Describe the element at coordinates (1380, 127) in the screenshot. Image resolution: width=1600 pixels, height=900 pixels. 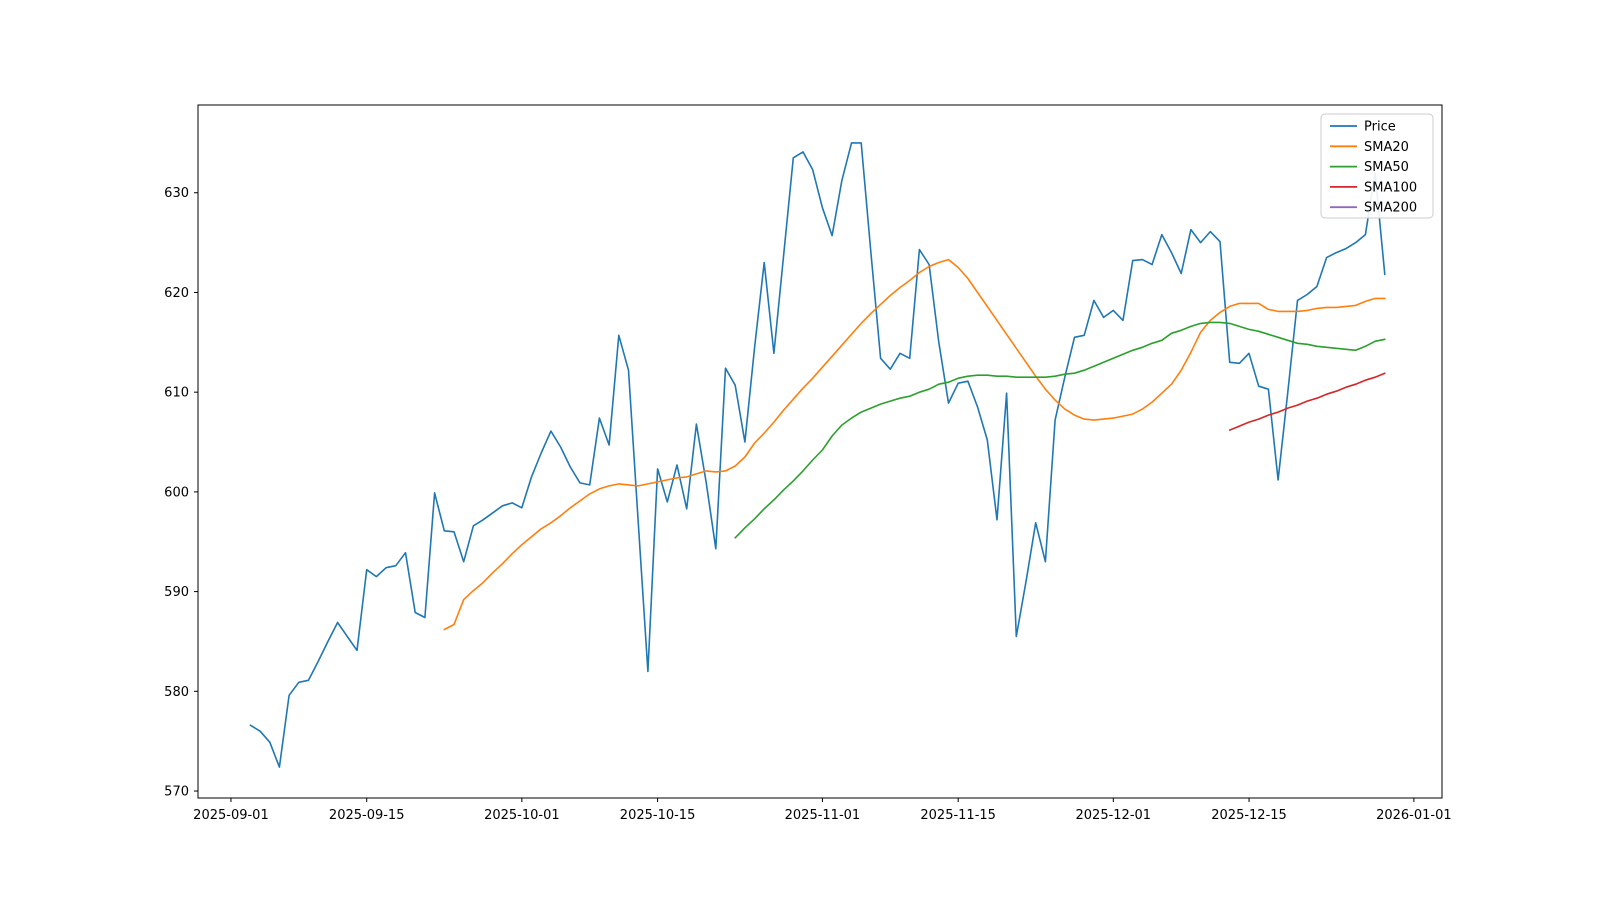
I see `legend-label-price: Price` at that location.